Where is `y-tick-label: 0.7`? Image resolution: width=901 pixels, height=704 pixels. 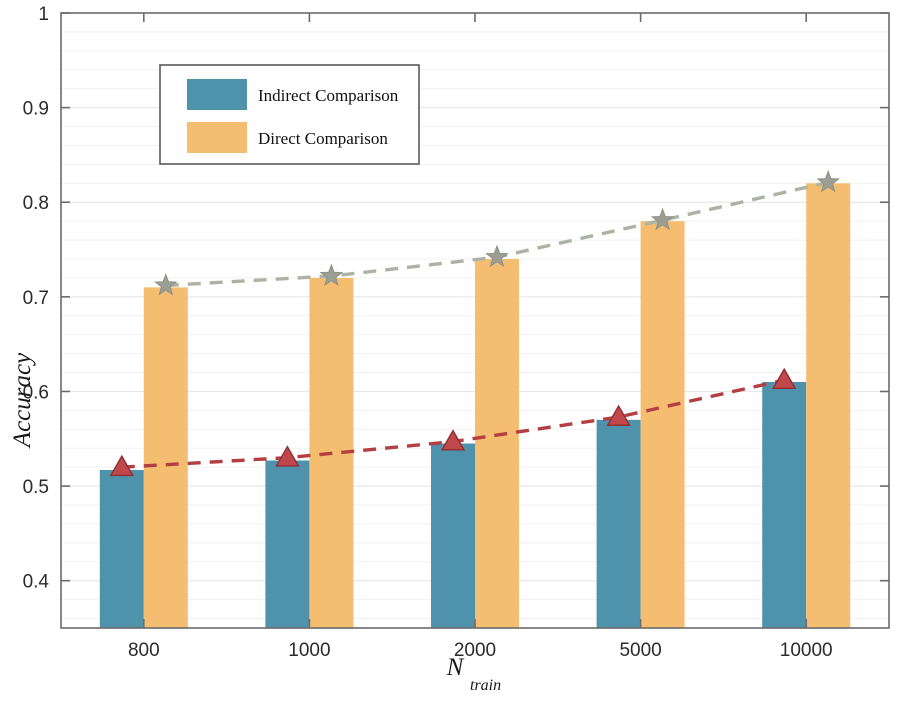
y-tick-label: 0.7 is located at coordinates (36, 298).